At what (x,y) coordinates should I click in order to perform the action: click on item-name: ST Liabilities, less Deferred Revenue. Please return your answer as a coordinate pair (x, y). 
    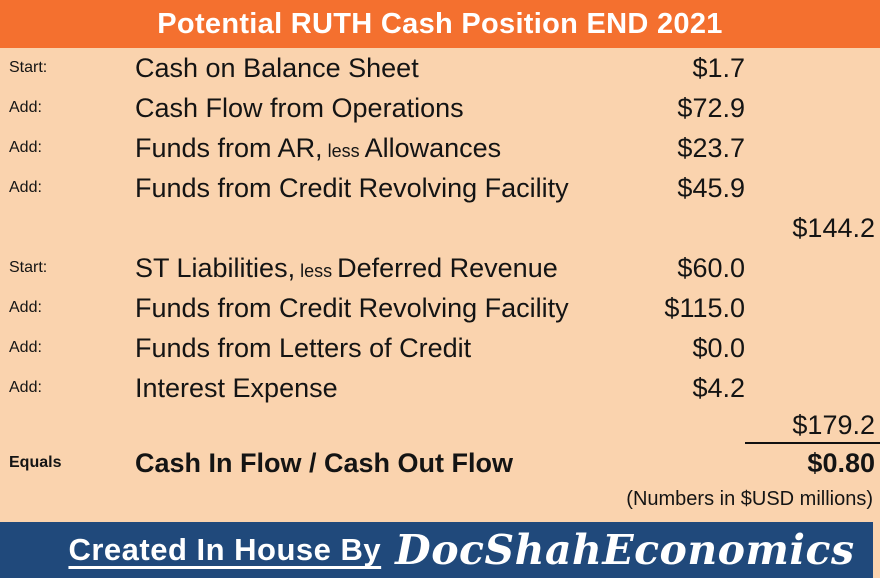
    Looking at the image, I should click on (382, 268).